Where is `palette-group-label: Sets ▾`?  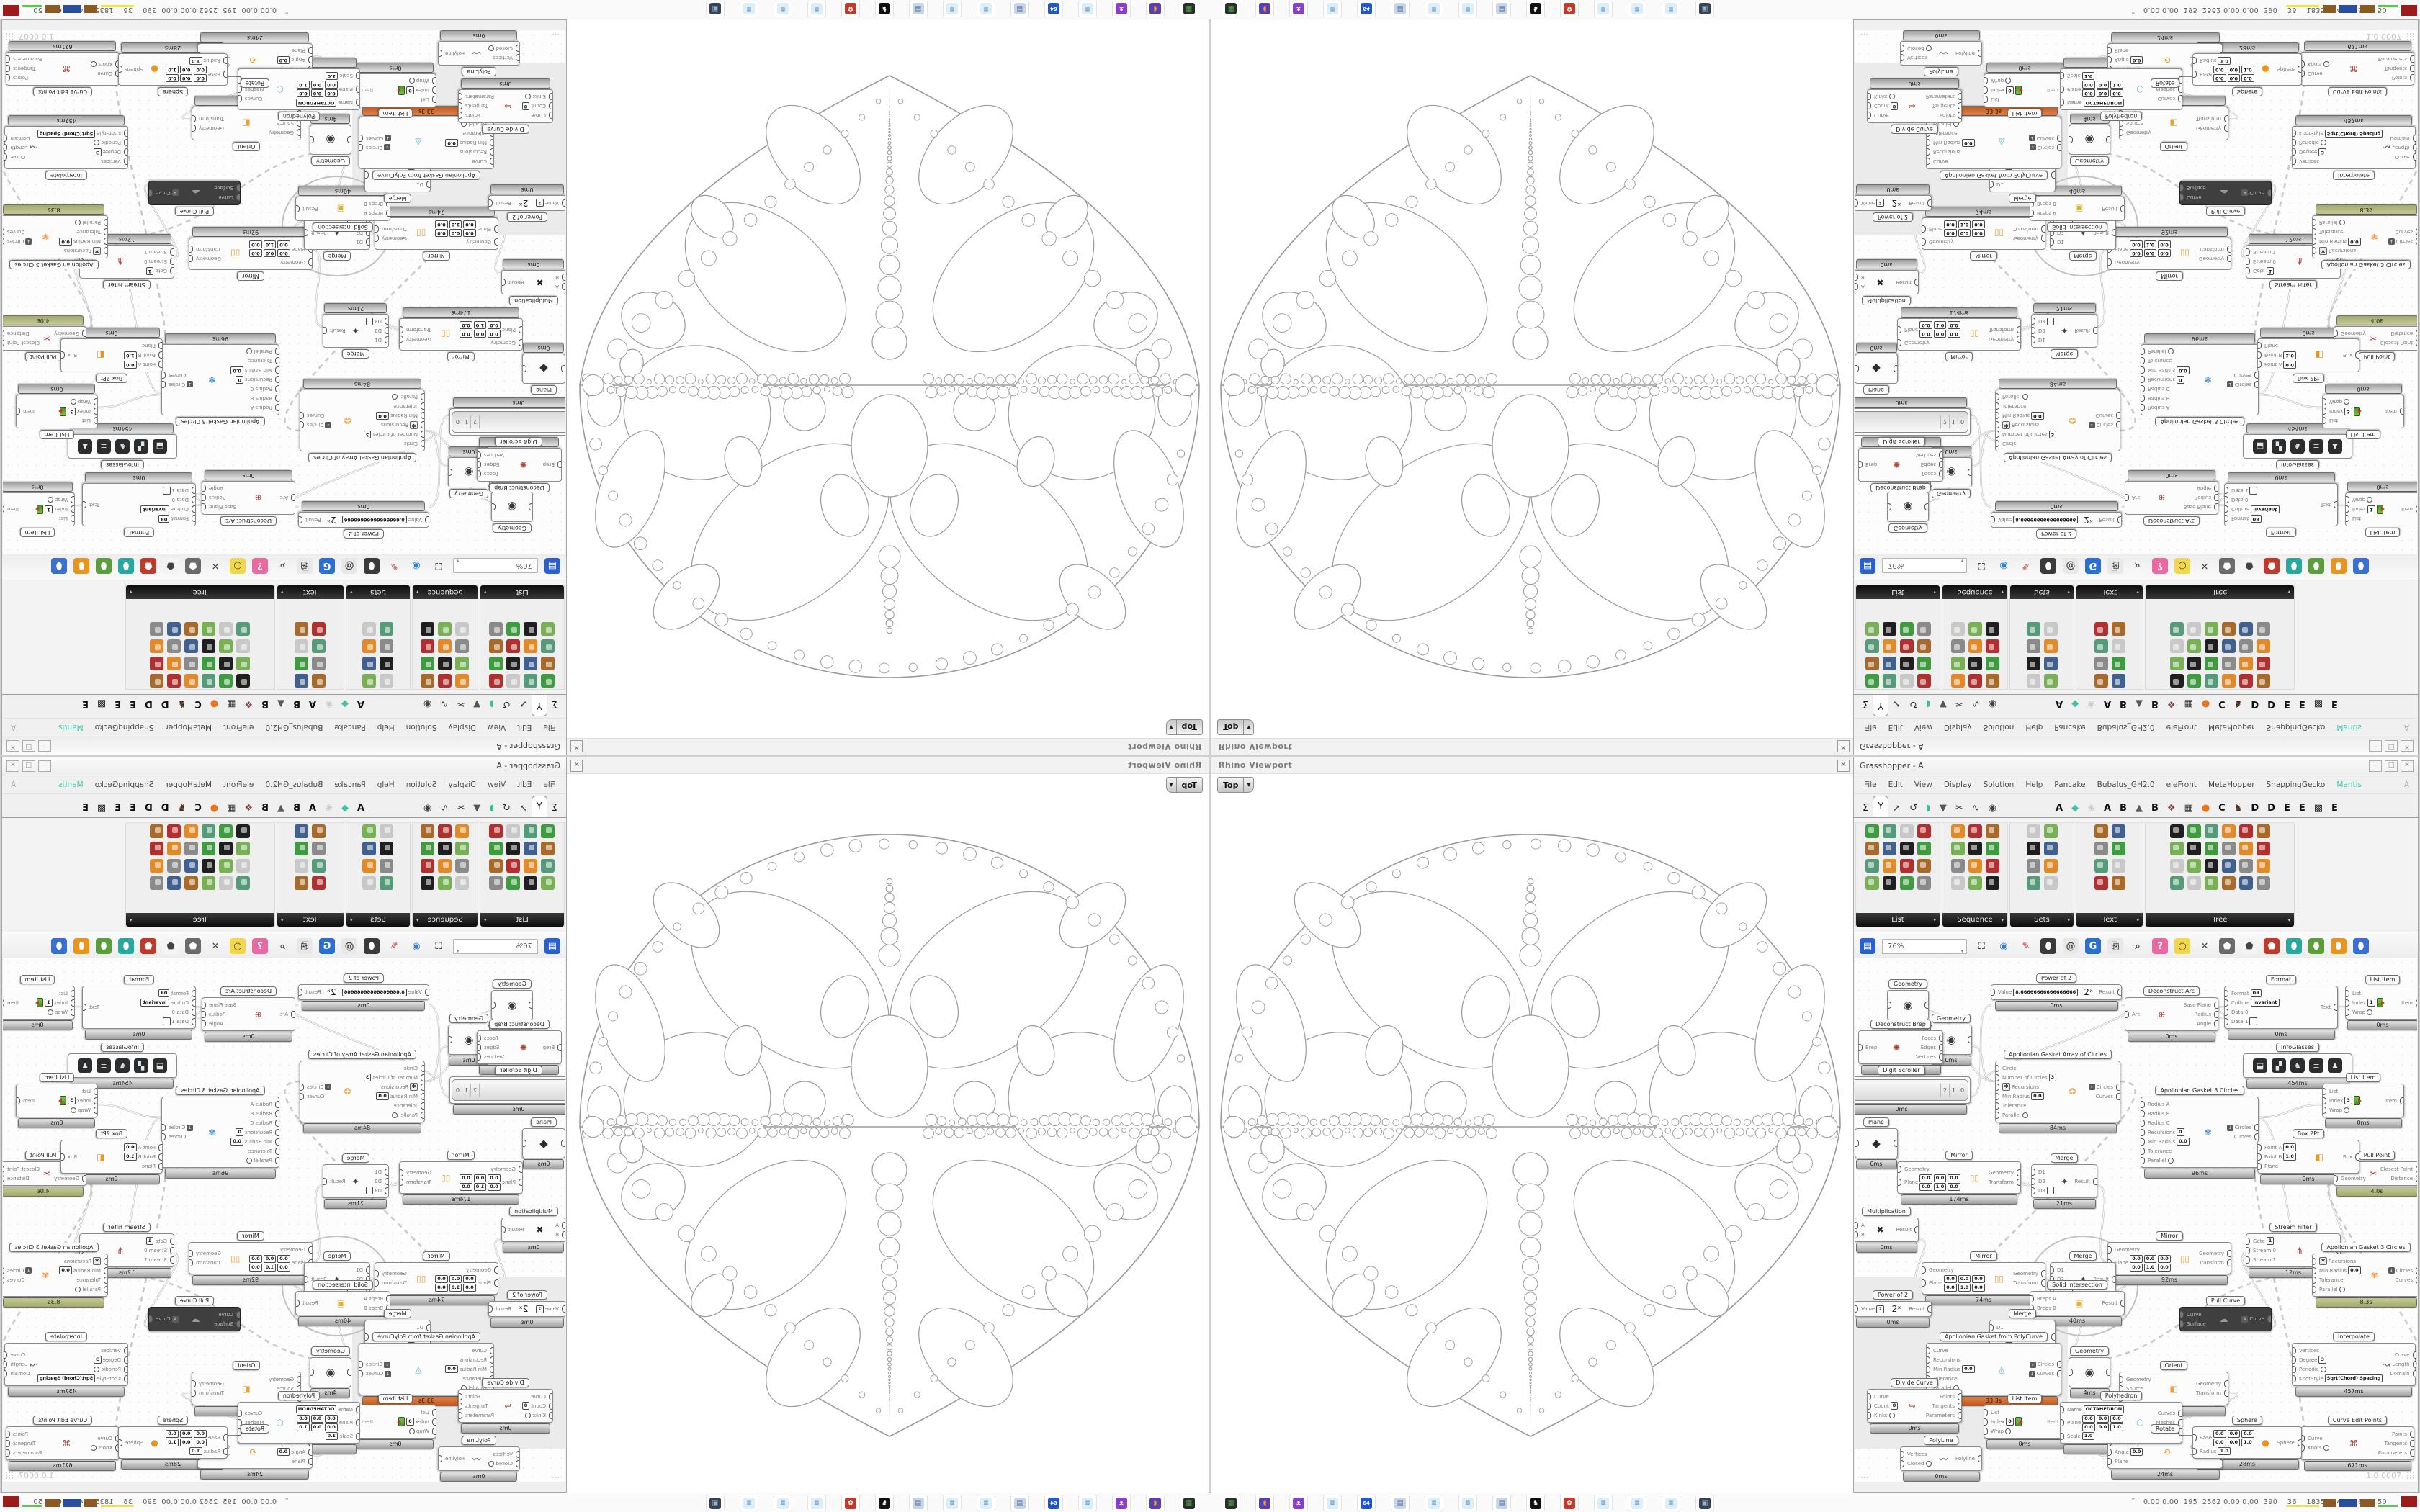
palette-group-label: Sets ▾ is located at coordinates (2042, 592).